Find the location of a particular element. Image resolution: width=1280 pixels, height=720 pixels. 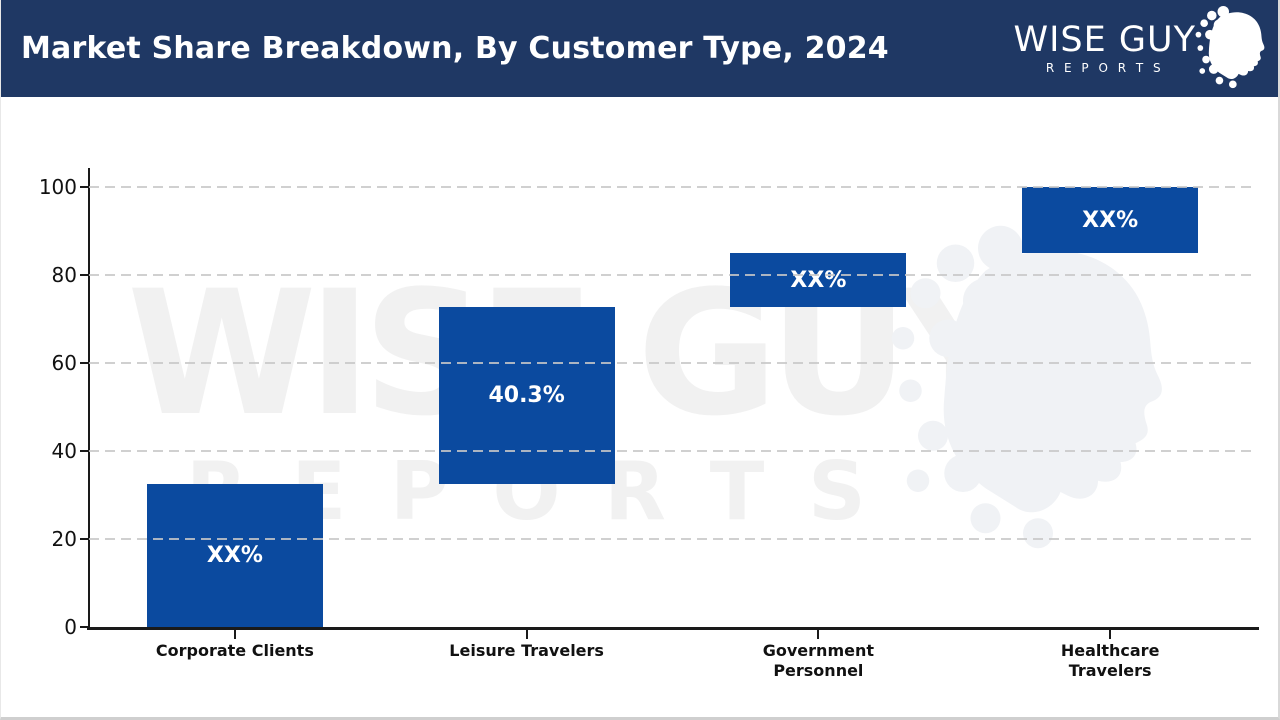

y-tick-label: 80 is located at coordinates (64, 275).